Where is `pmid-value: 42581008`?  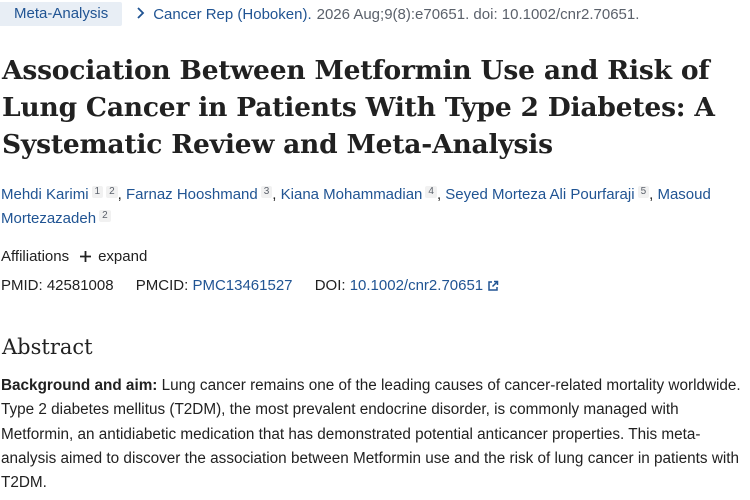
pmid-value: 42581008 is located at coordinates (80, 285).